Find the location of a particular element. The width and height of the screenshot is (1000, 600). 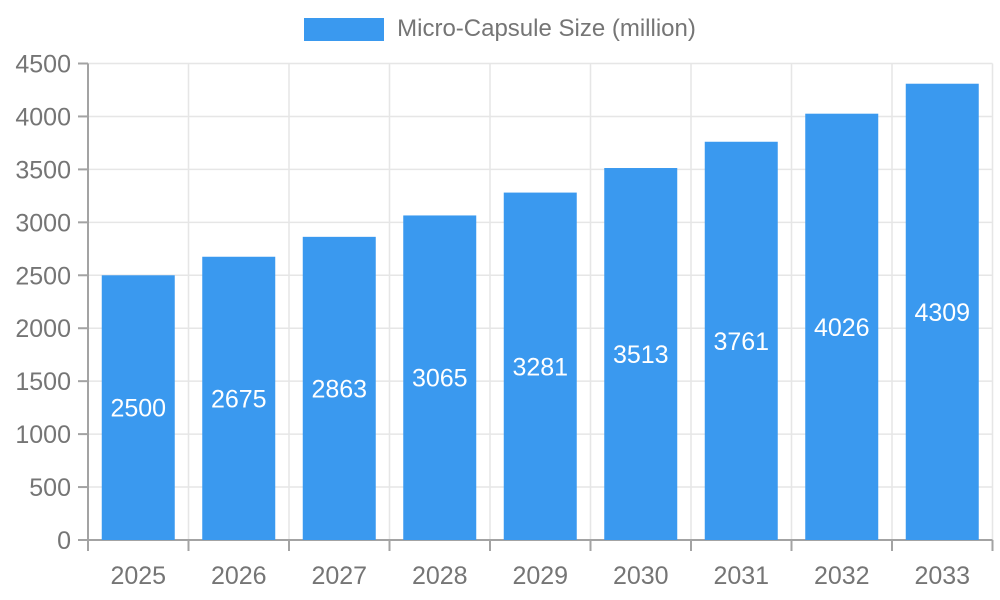

y-tick-label: 4000 is located at coordinates (43, 117).